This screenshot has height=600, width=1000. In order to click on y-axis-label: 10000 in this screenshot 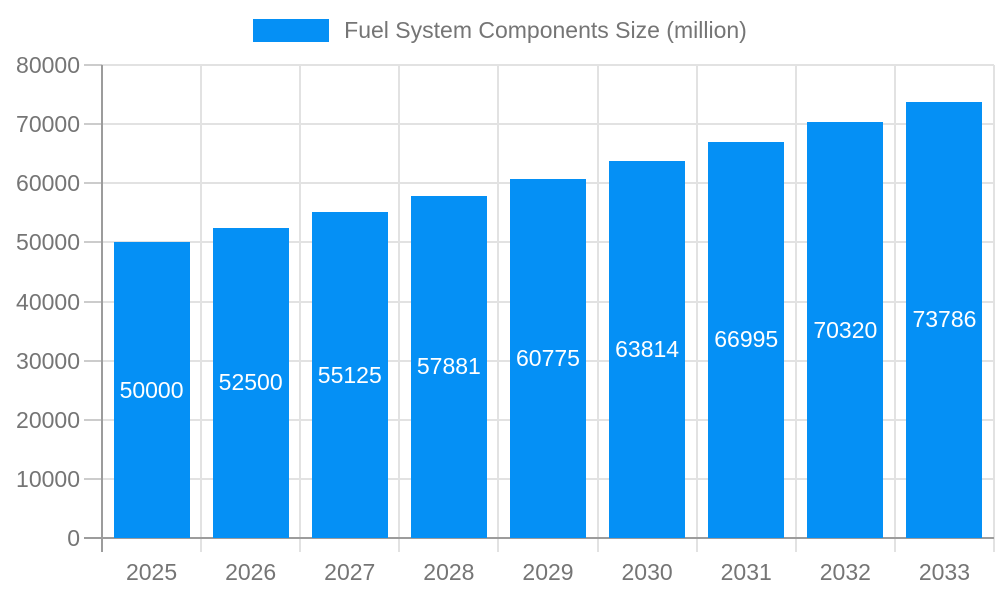, I will do `click(48, 478)`.